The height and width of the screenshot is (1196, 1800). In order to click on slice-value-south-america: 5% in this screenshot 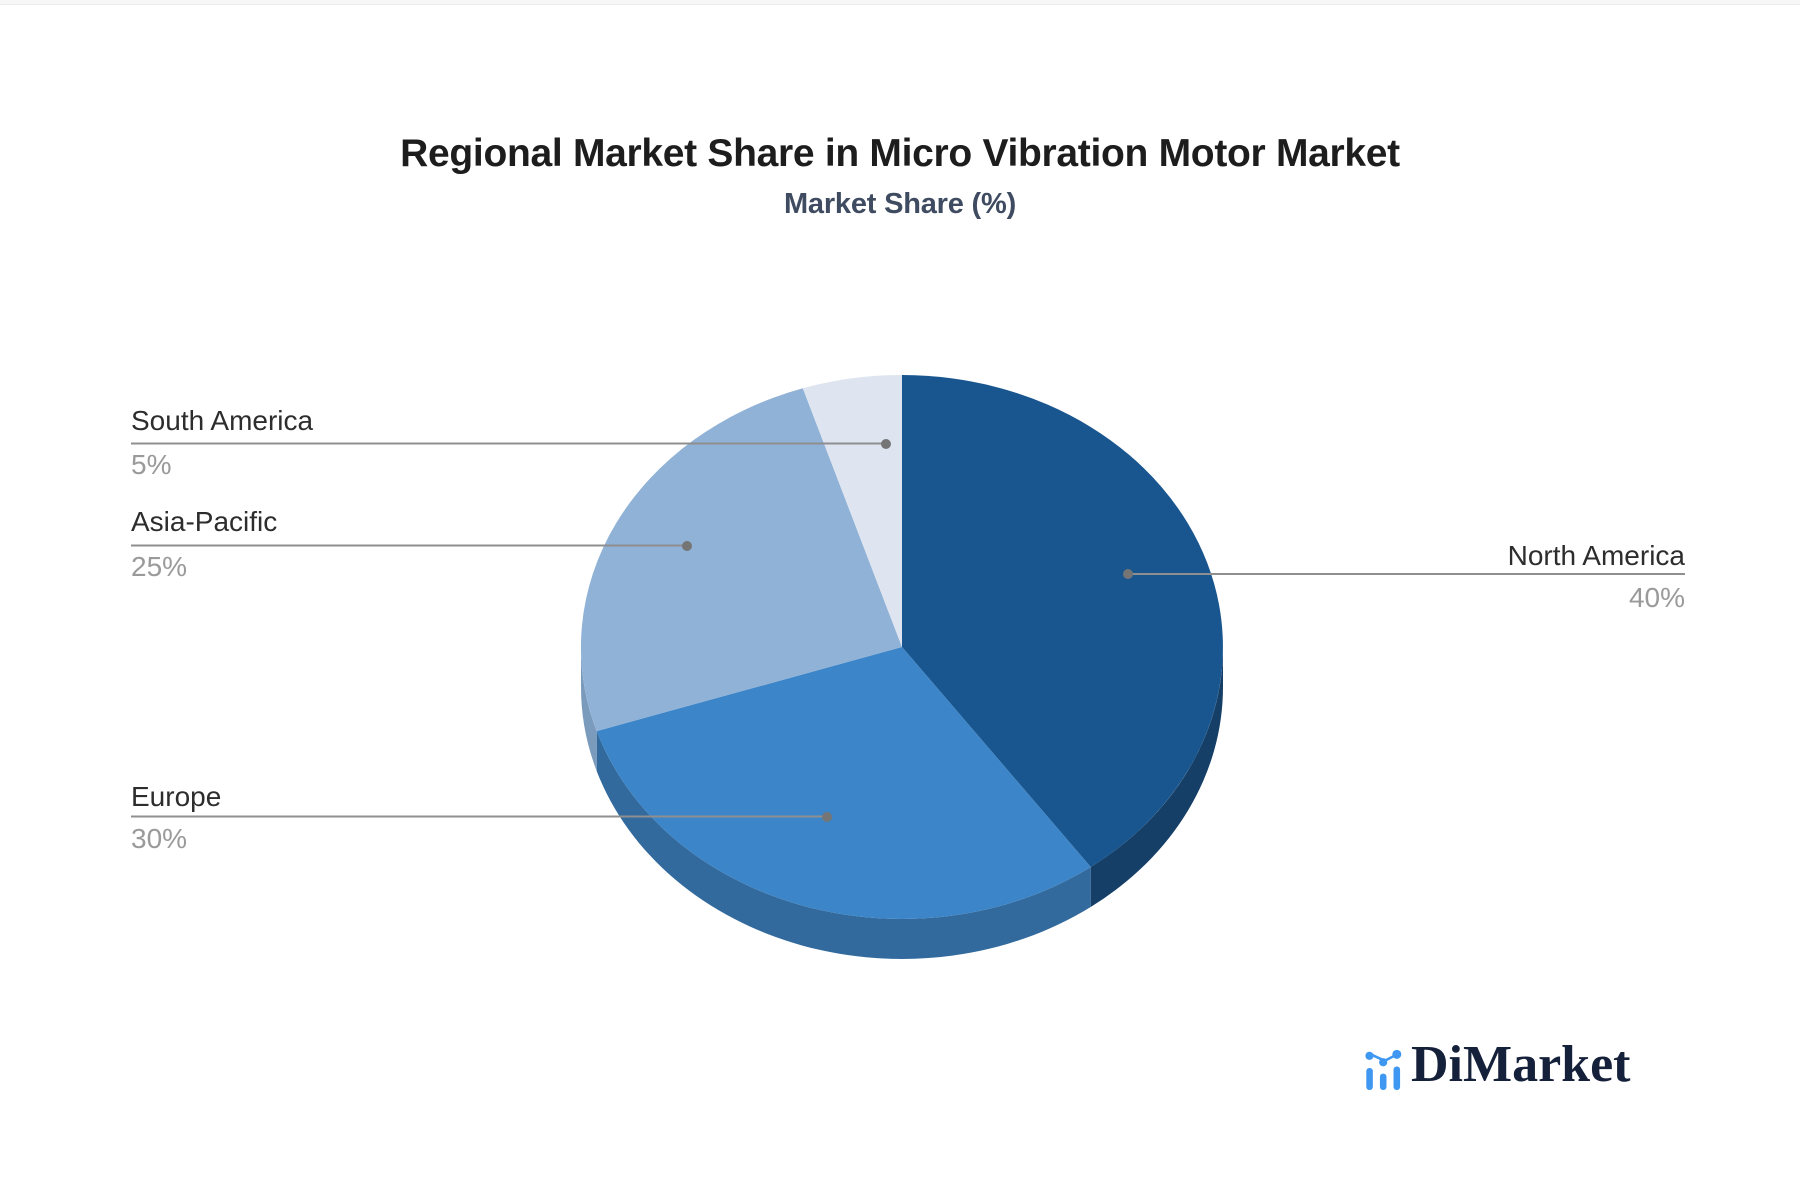, I will do `click(151, 464)`.